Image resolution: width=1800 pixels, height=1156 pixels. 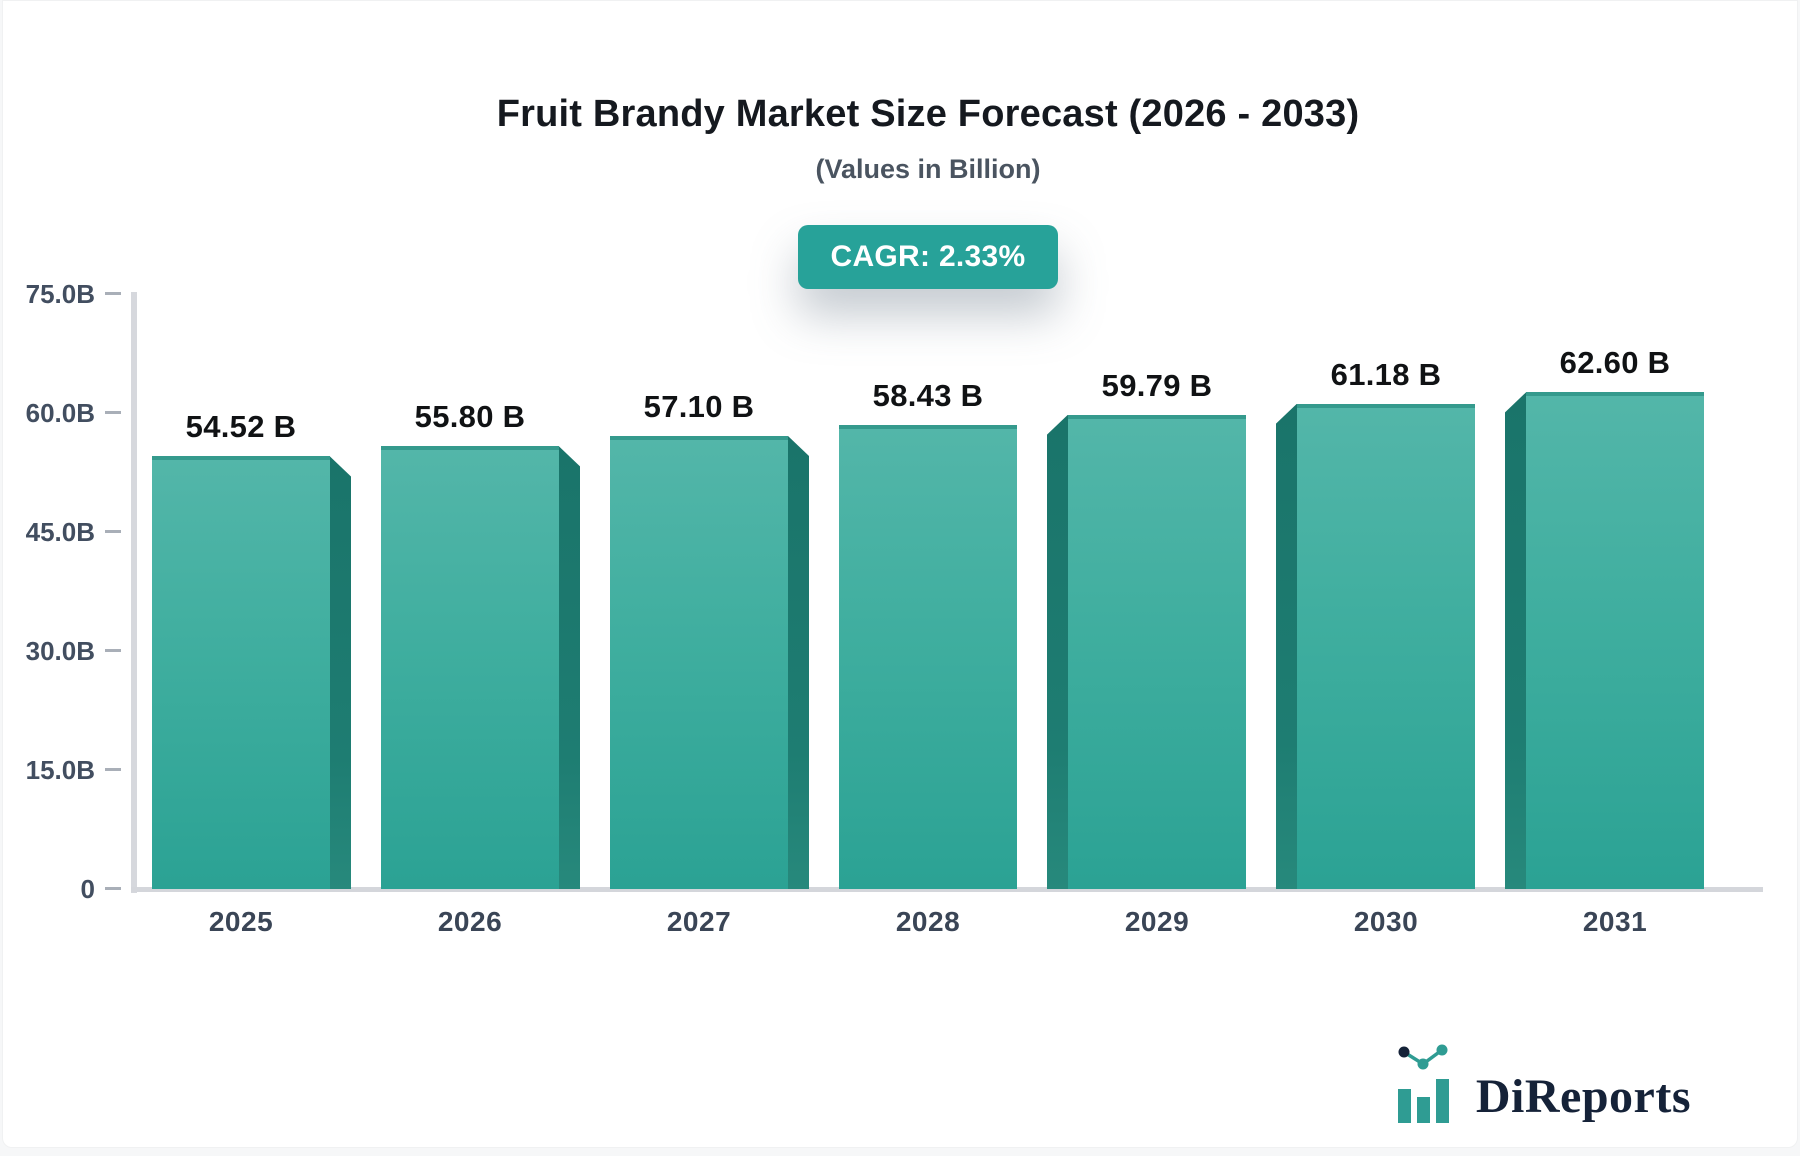 What do you see at coordinates (241, 672) in the screenshot?
I see `bar-2025` at bounding box center [241, 672].